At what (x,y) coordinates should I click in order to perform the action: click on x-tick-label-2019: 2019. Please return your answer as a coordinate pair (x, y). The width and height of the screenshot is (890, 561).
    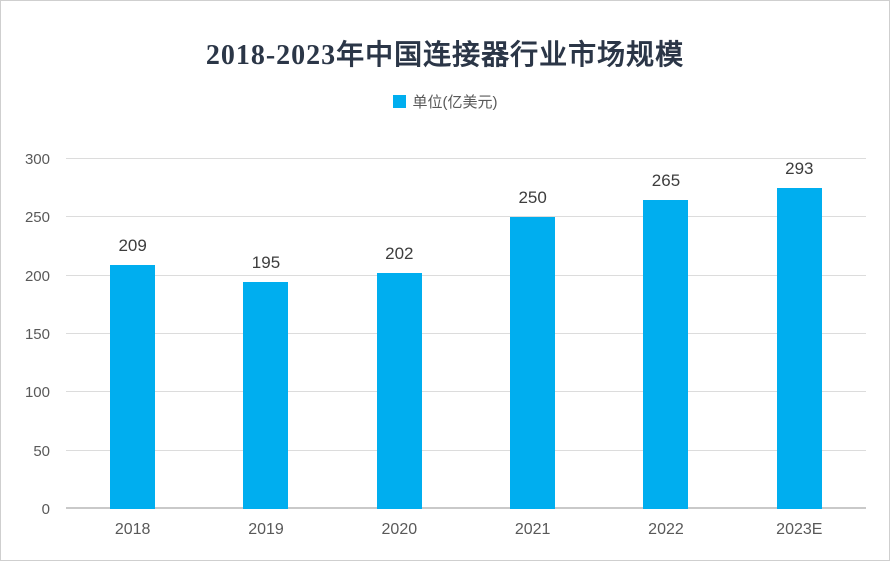
    Looking at the image, I should click on (266, 529).